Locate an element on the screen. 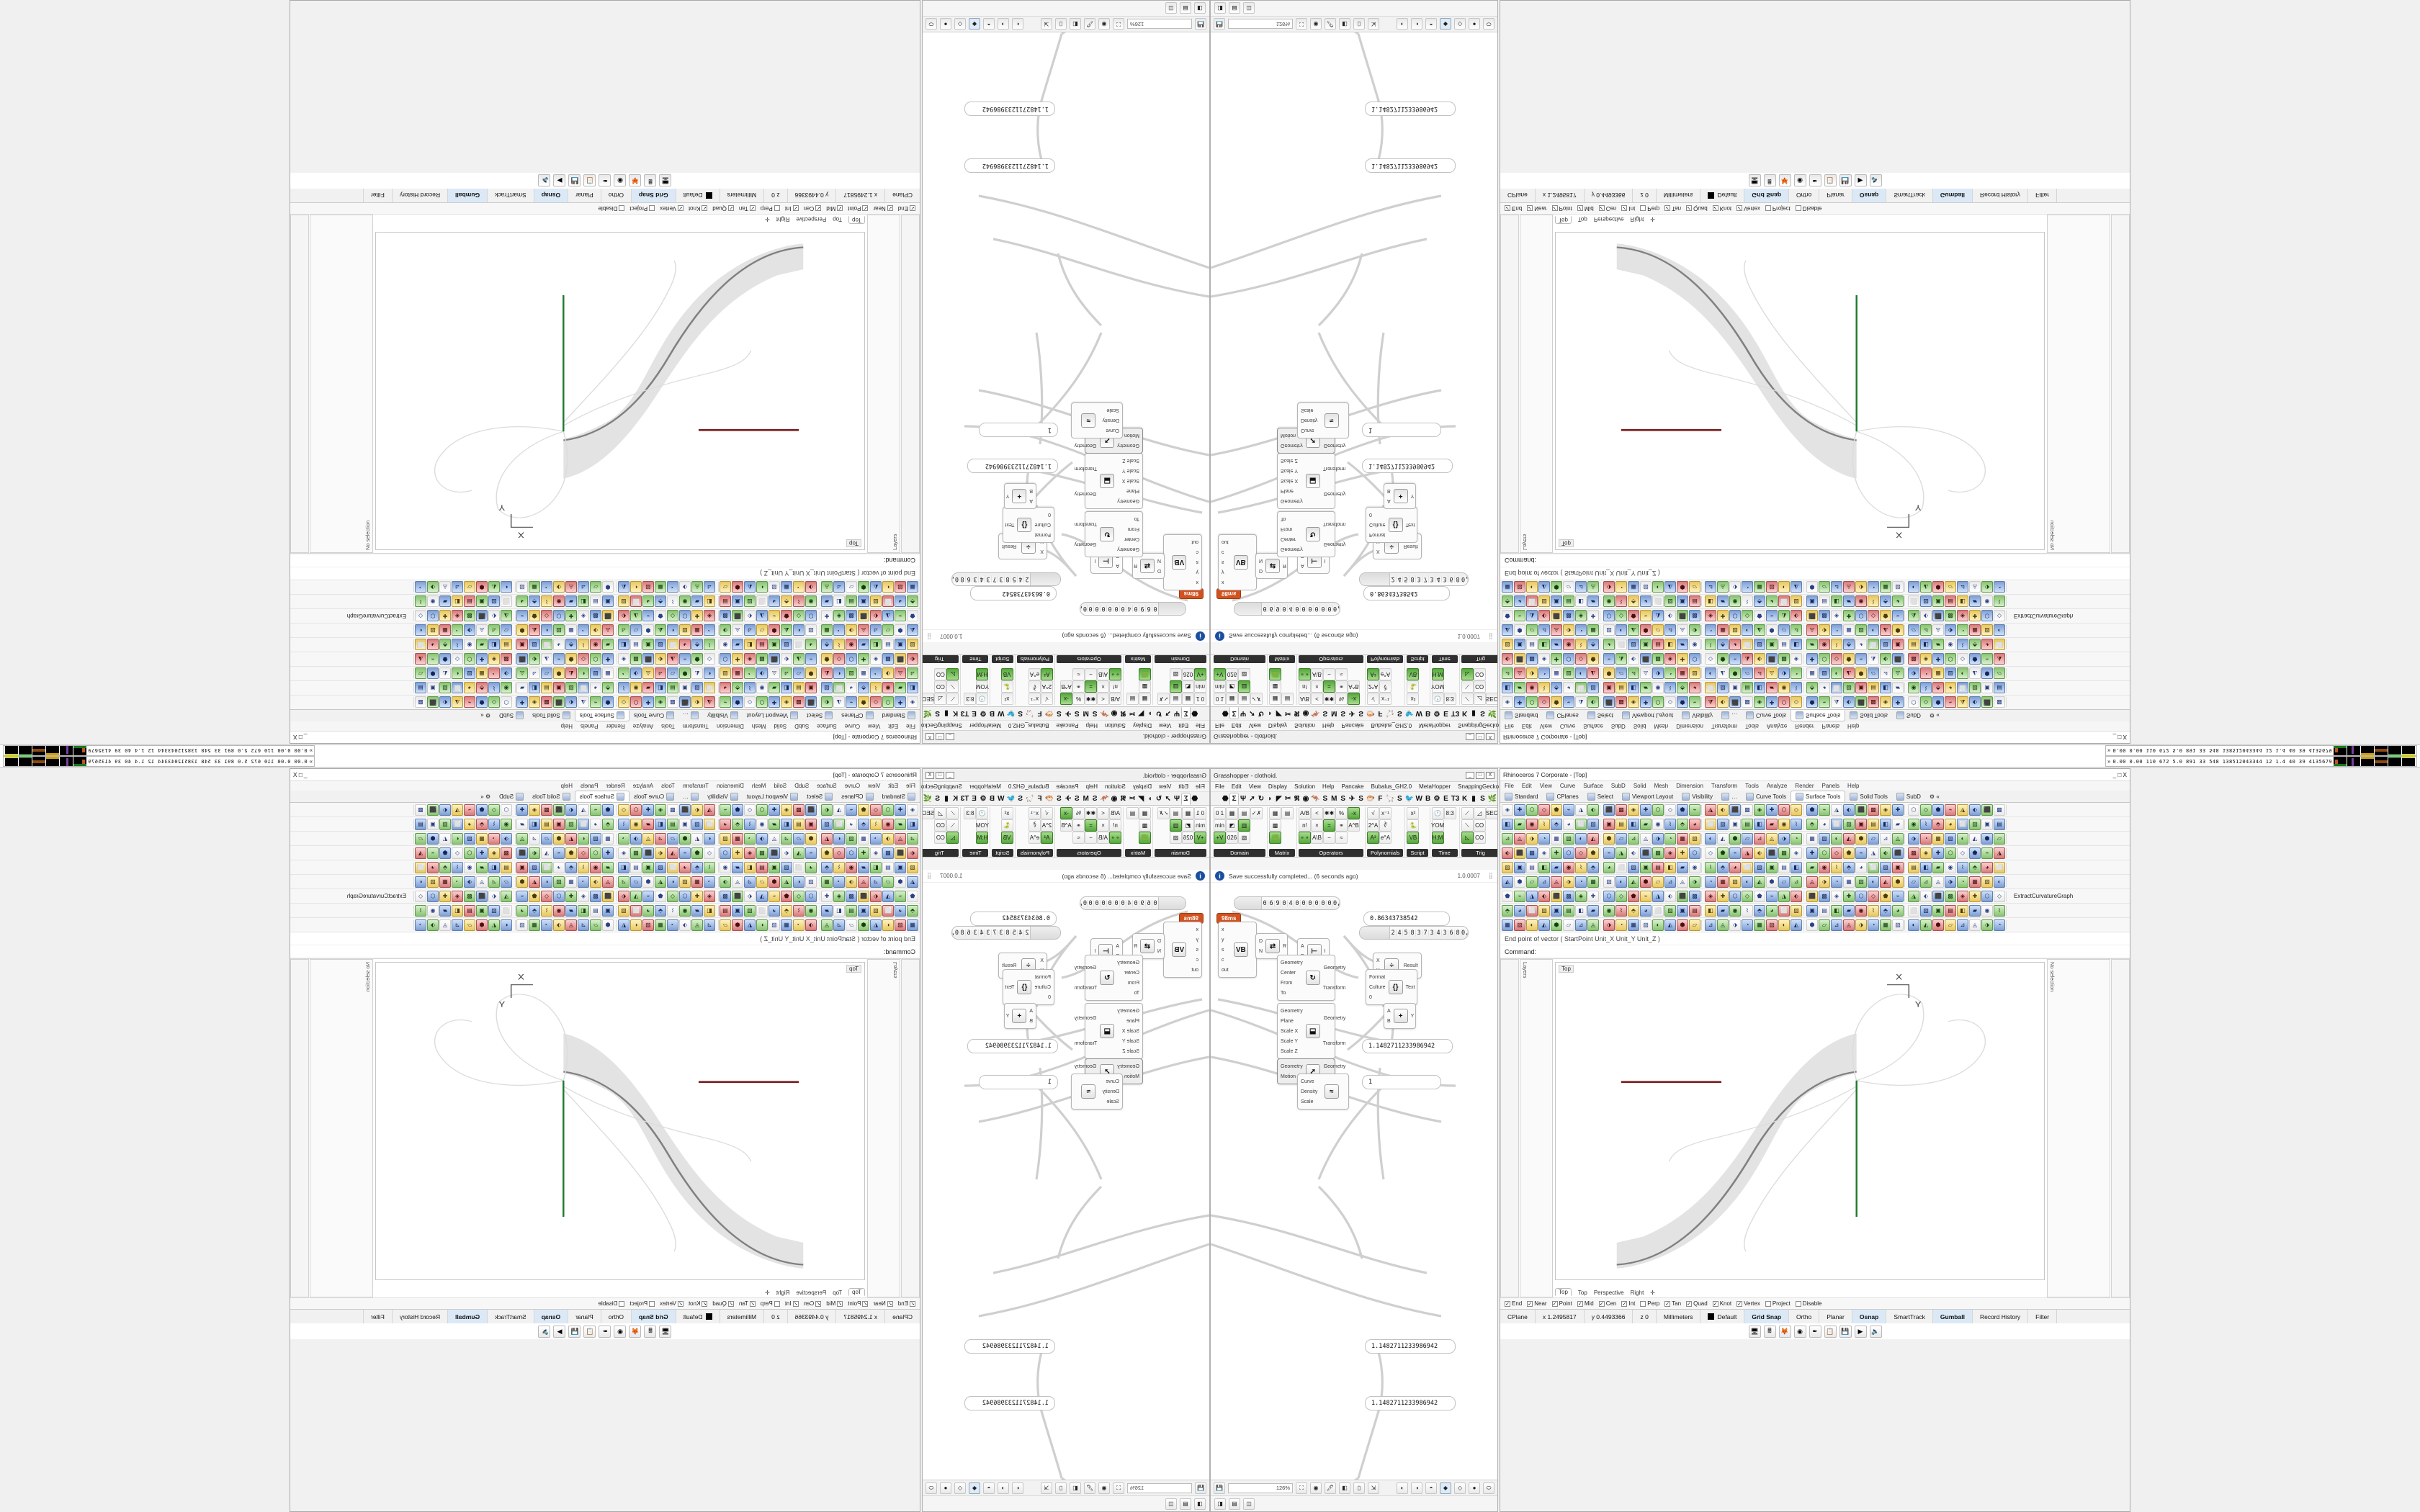 This screenshot has height=1512, width=2420. blender-icon: ◉ is located at coordinates (1799, 1331).